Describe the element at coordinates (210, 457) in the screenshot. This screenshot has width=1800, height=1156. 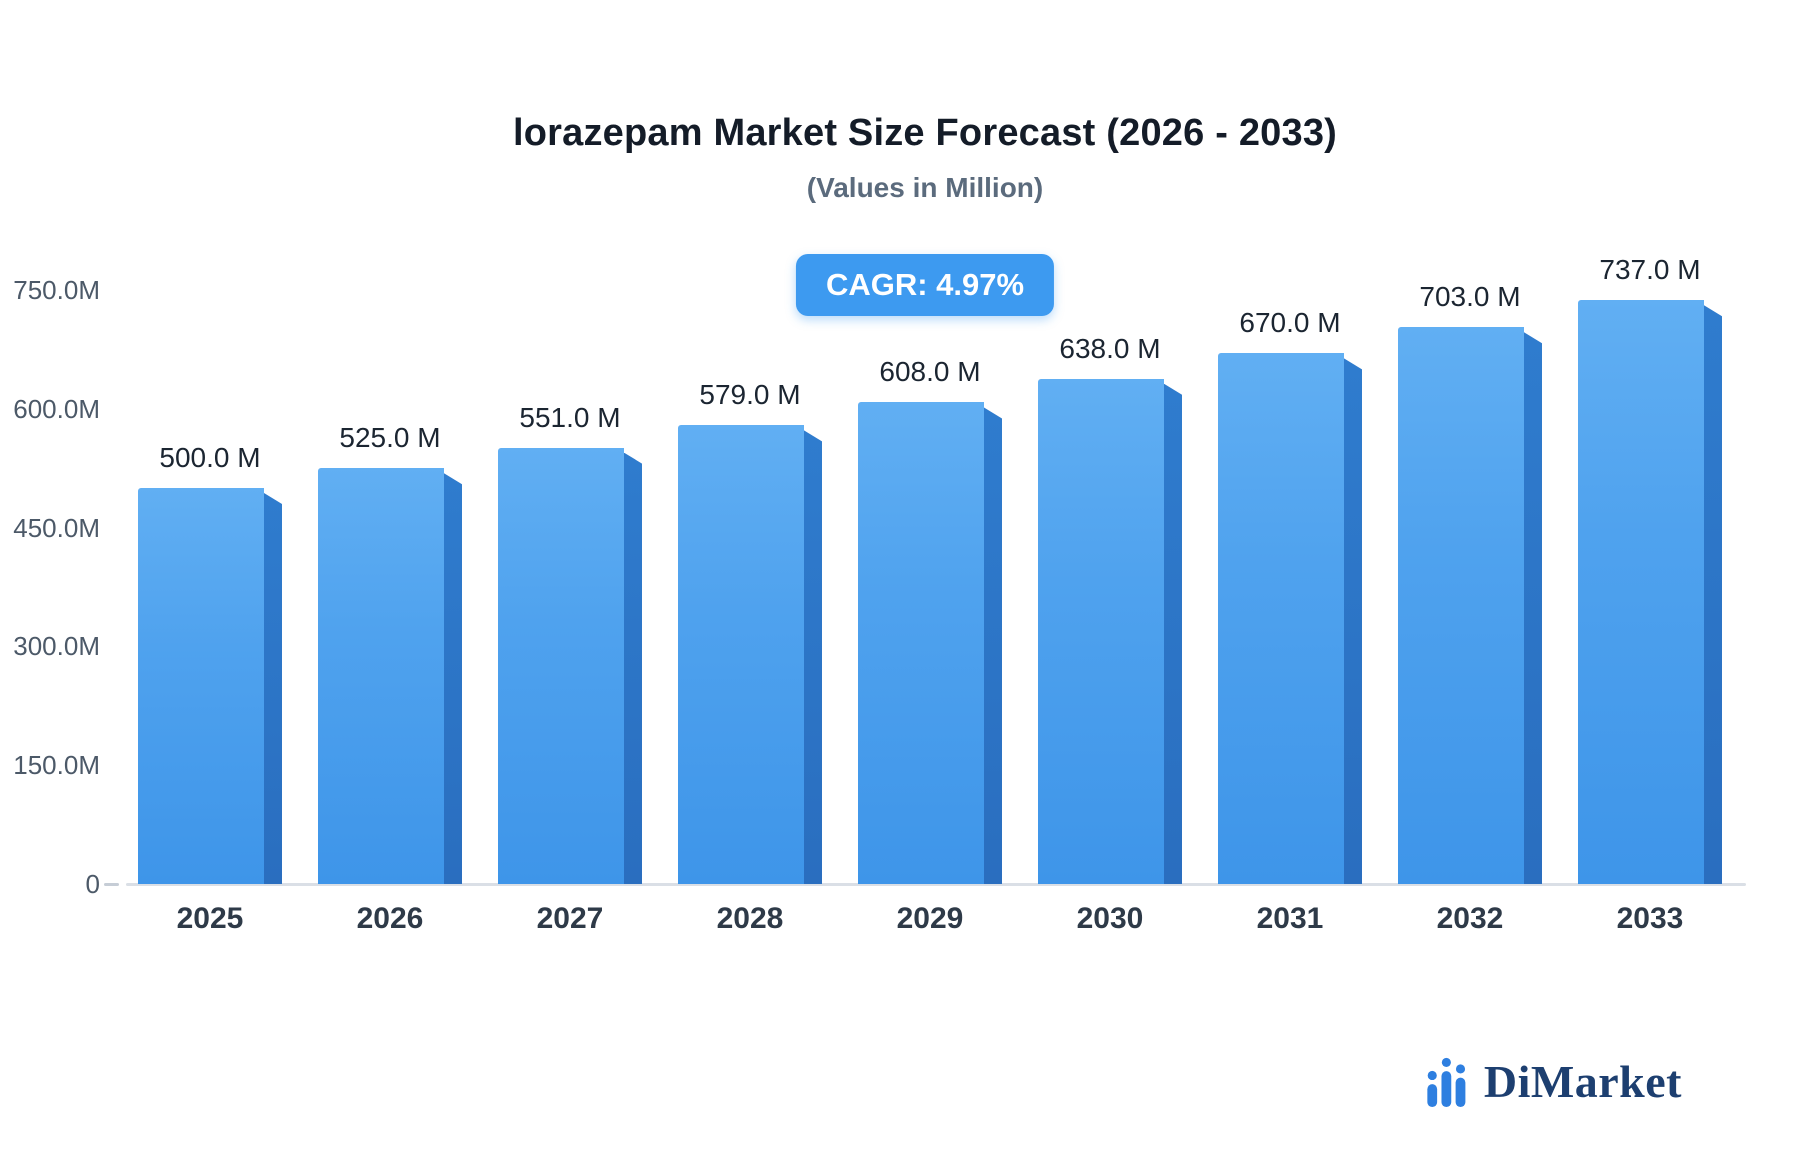
I see `bar-value-label: 500.0 M` at that location.